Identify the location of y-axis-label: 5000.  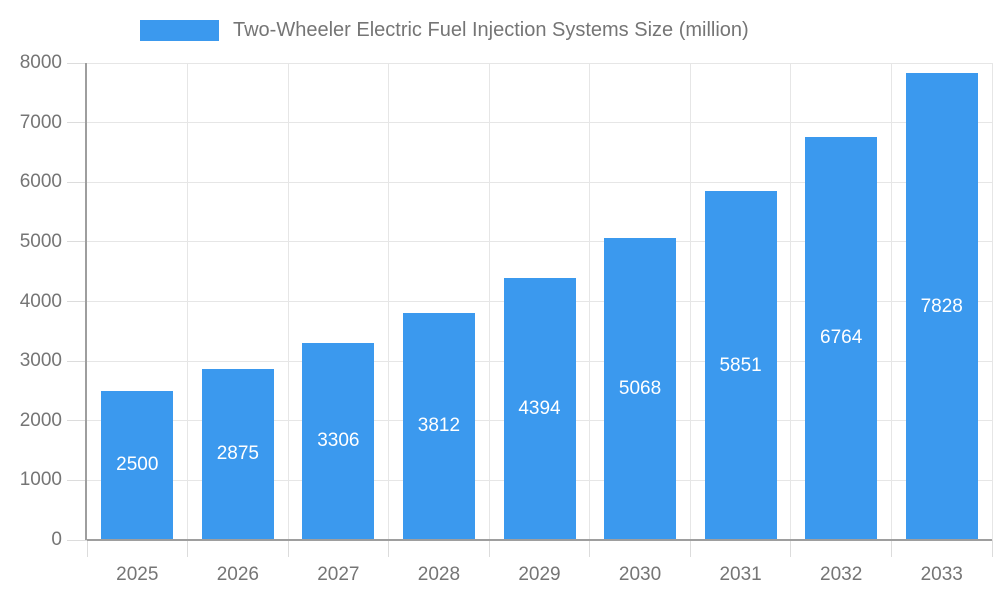
(40, 241).